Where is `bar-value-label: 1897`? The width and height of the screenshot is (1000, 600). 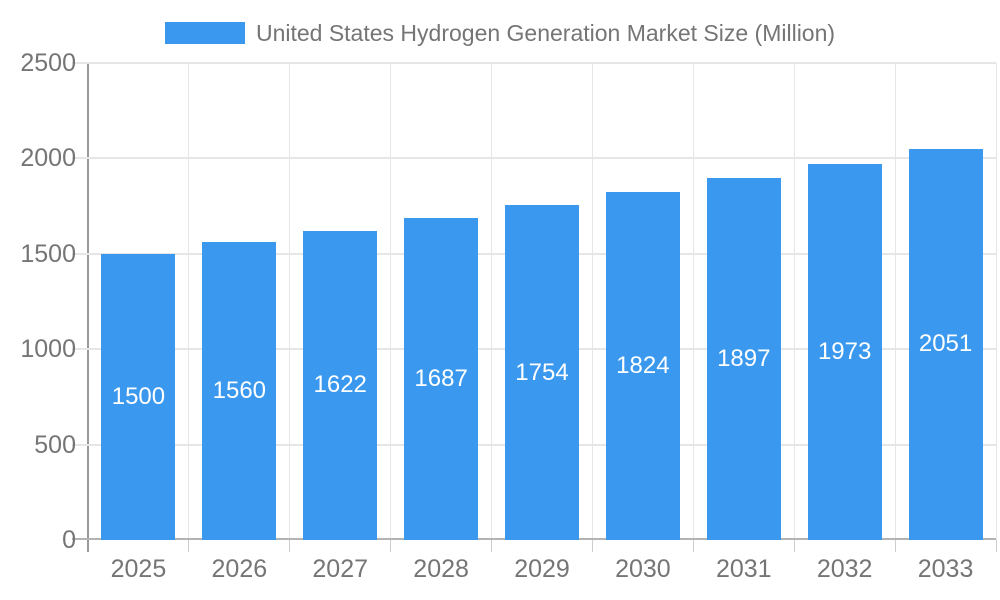
bar-value-label: 1897 is located at coordinates (744, 359).